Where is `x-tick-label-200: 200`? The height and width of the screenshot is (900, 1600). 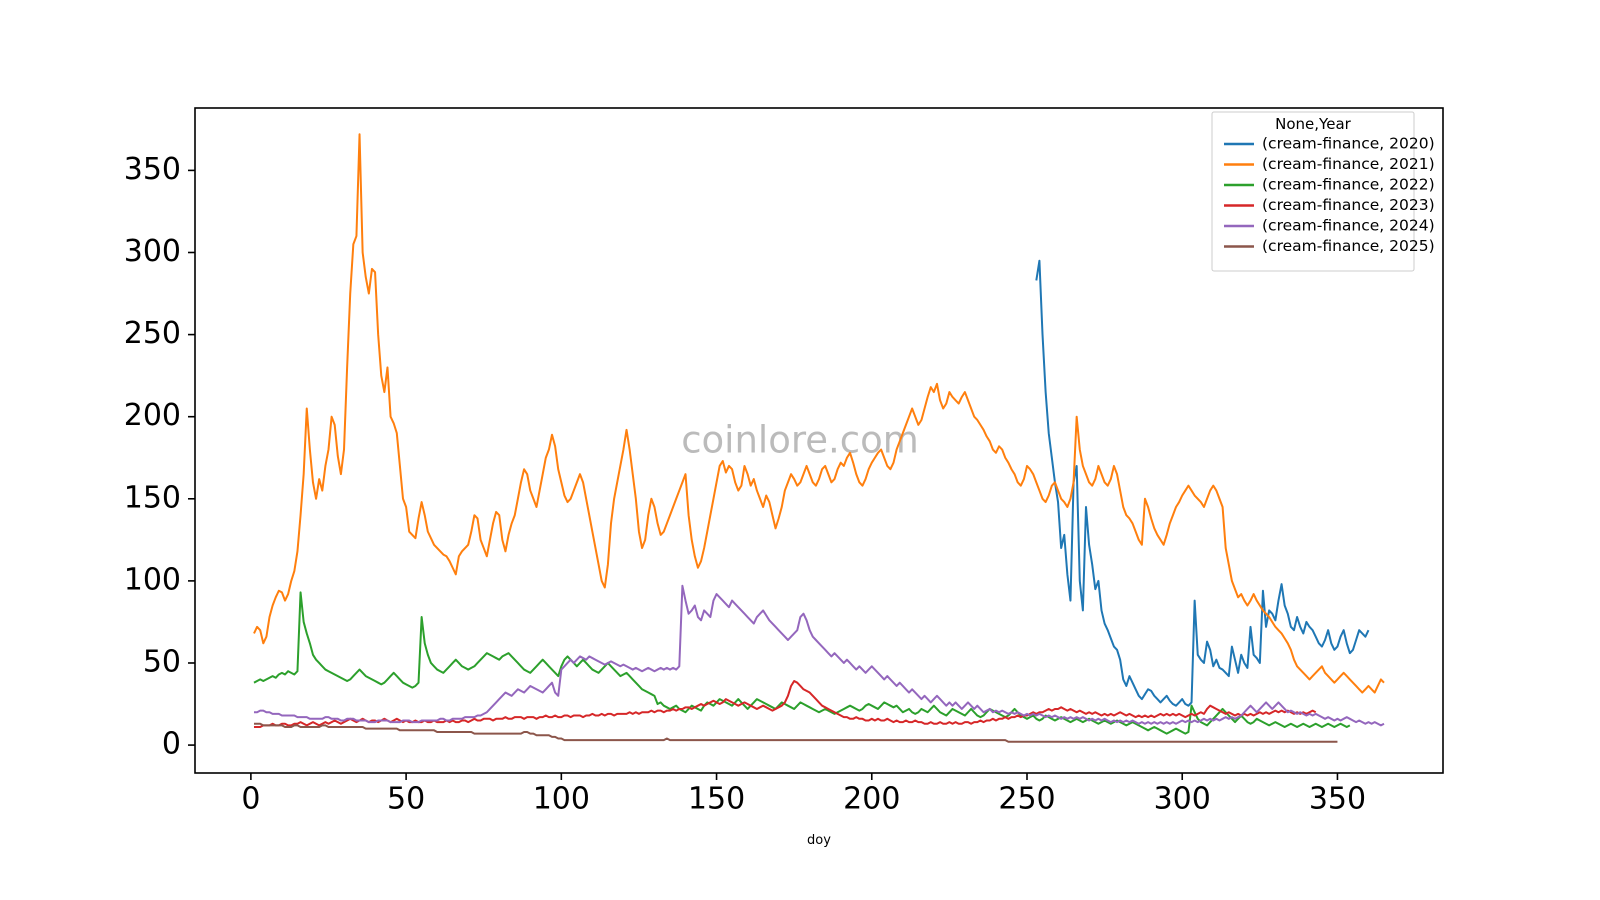
x-tick-label-200: 200 is located at coordinates (871, 799).